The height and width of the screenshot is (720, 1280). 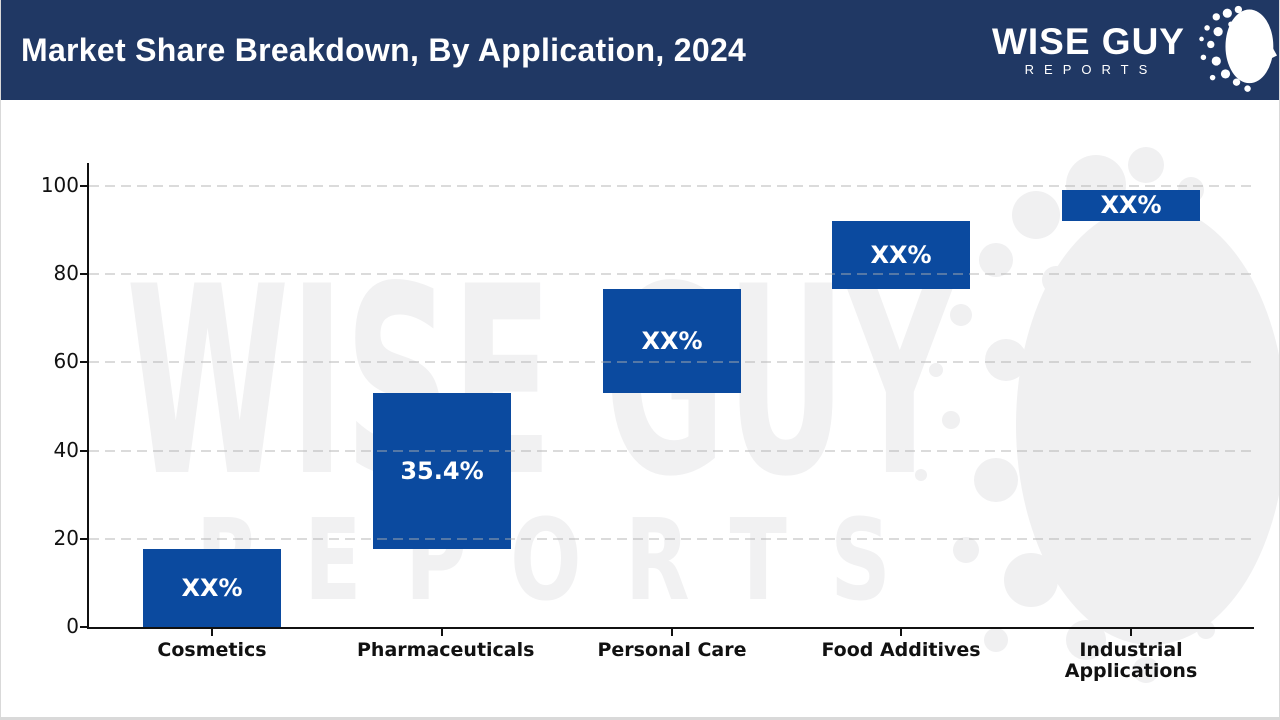 What do you see at coordinates (670, 628) in the screenshot?
I see `x-axis-line` at bounding box center [670, 628].